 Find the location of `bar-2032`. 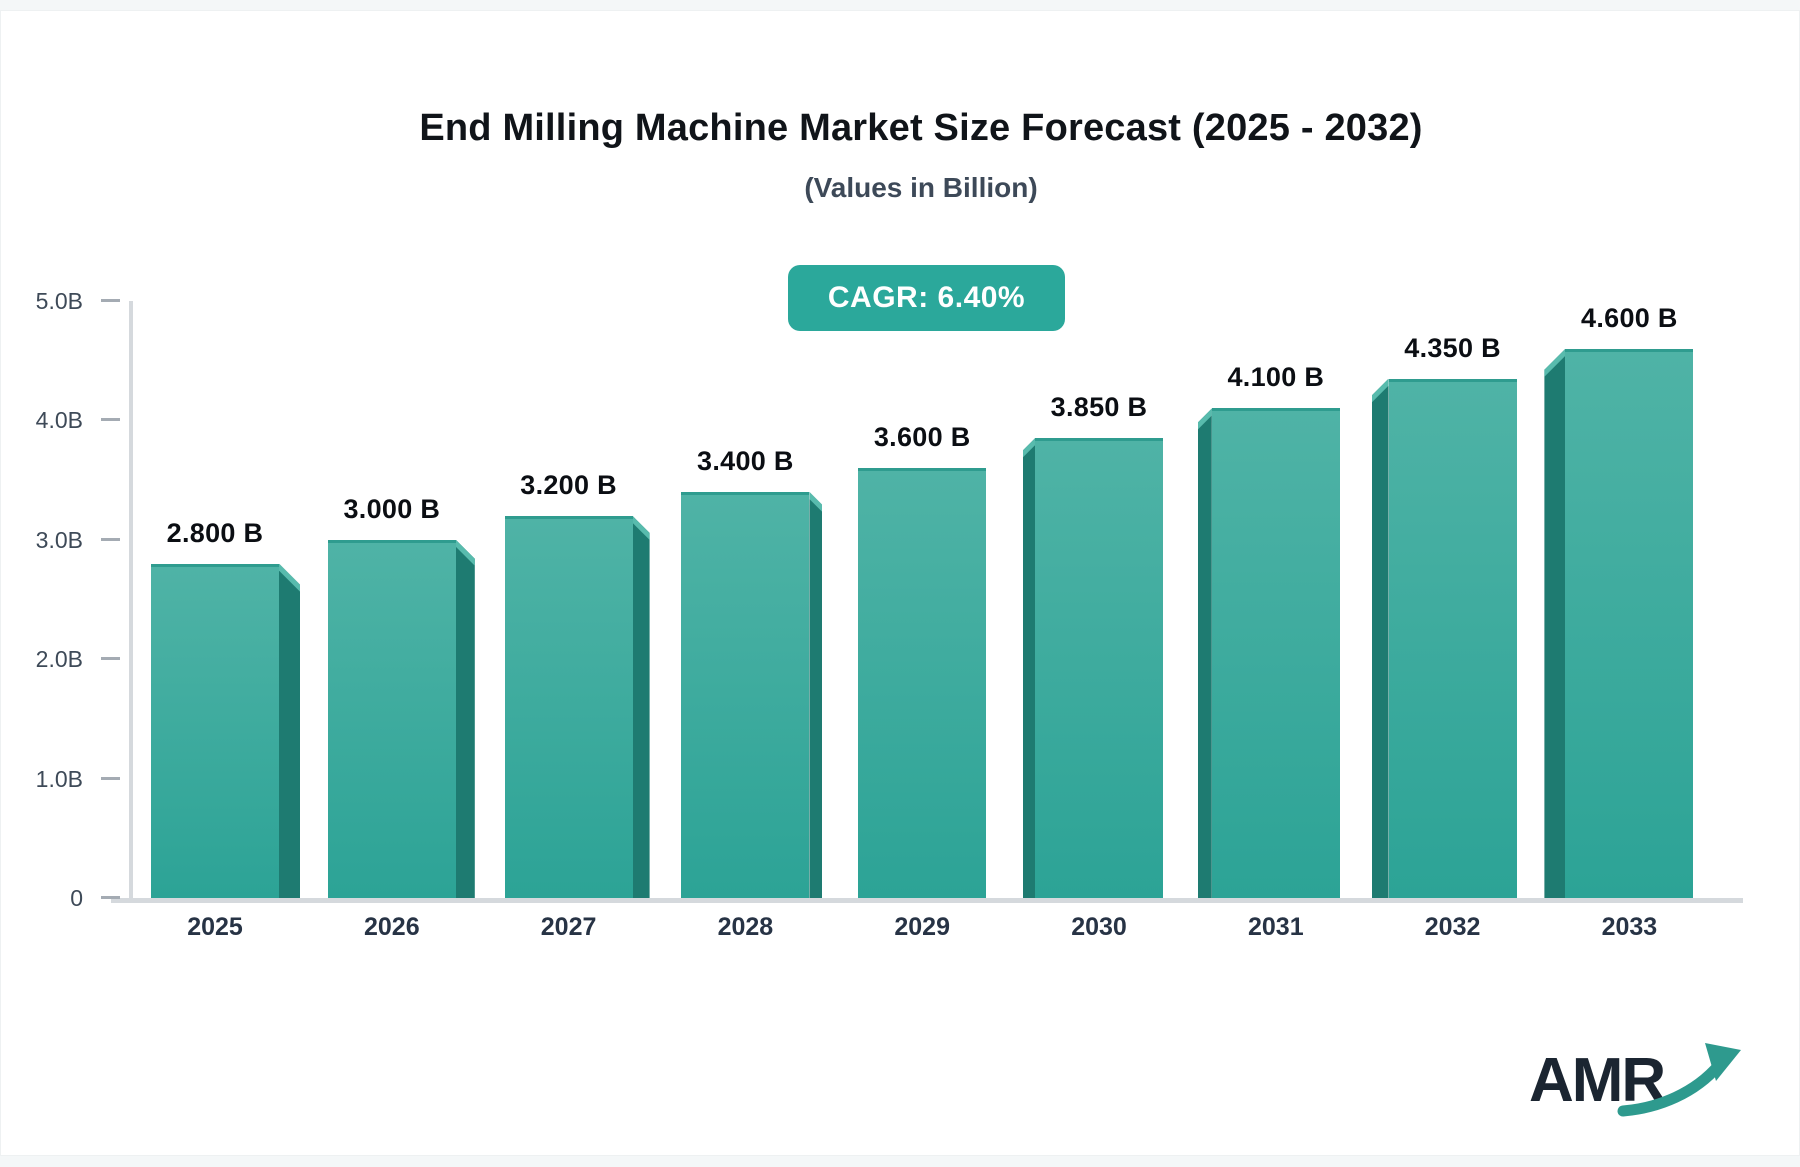

bar-2032 is located at coordinates (1452, 638).